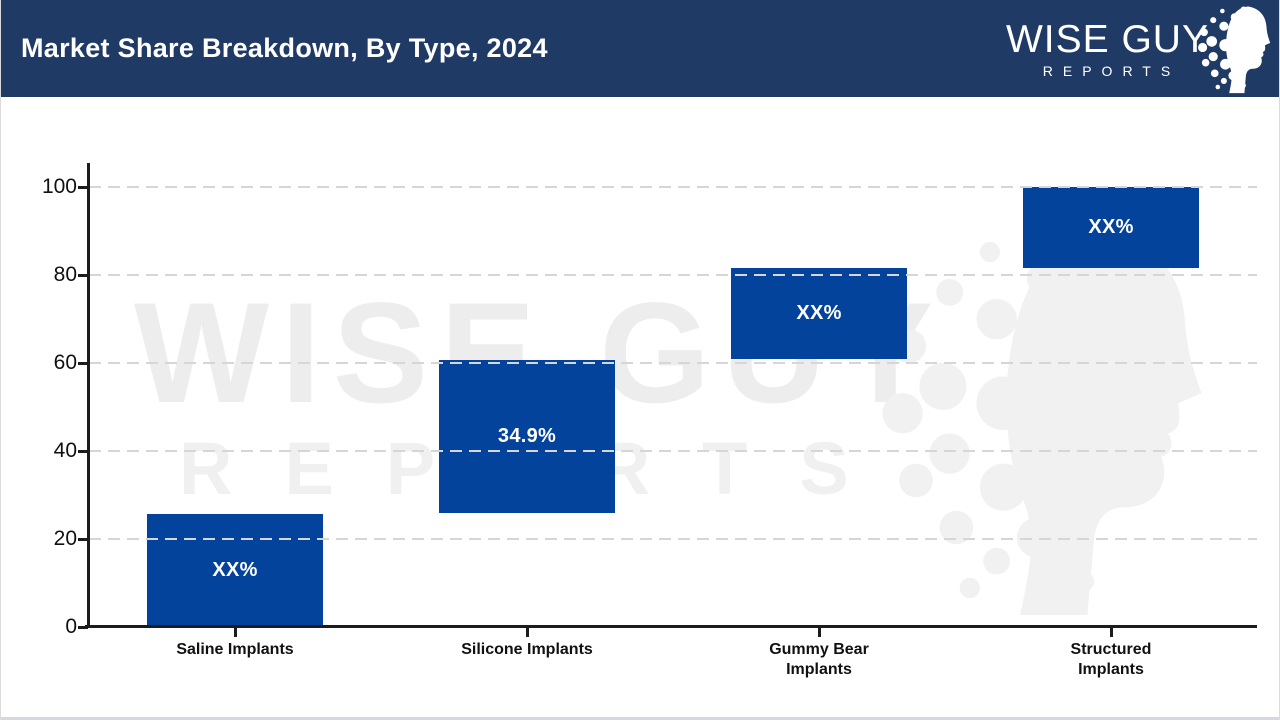 This screenshot has height=720, width=1280. Describe the element at coordinates (1111, 70) in the screenshot. I see `brand-subtitle: REPORTS` at that location.